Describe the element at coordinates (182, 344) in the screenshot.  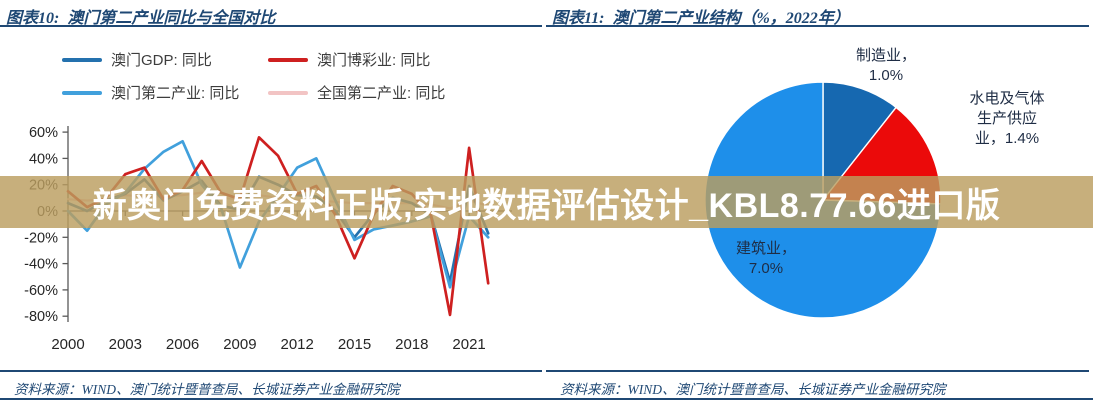
I see `x-tick-label: 2006` at that location.